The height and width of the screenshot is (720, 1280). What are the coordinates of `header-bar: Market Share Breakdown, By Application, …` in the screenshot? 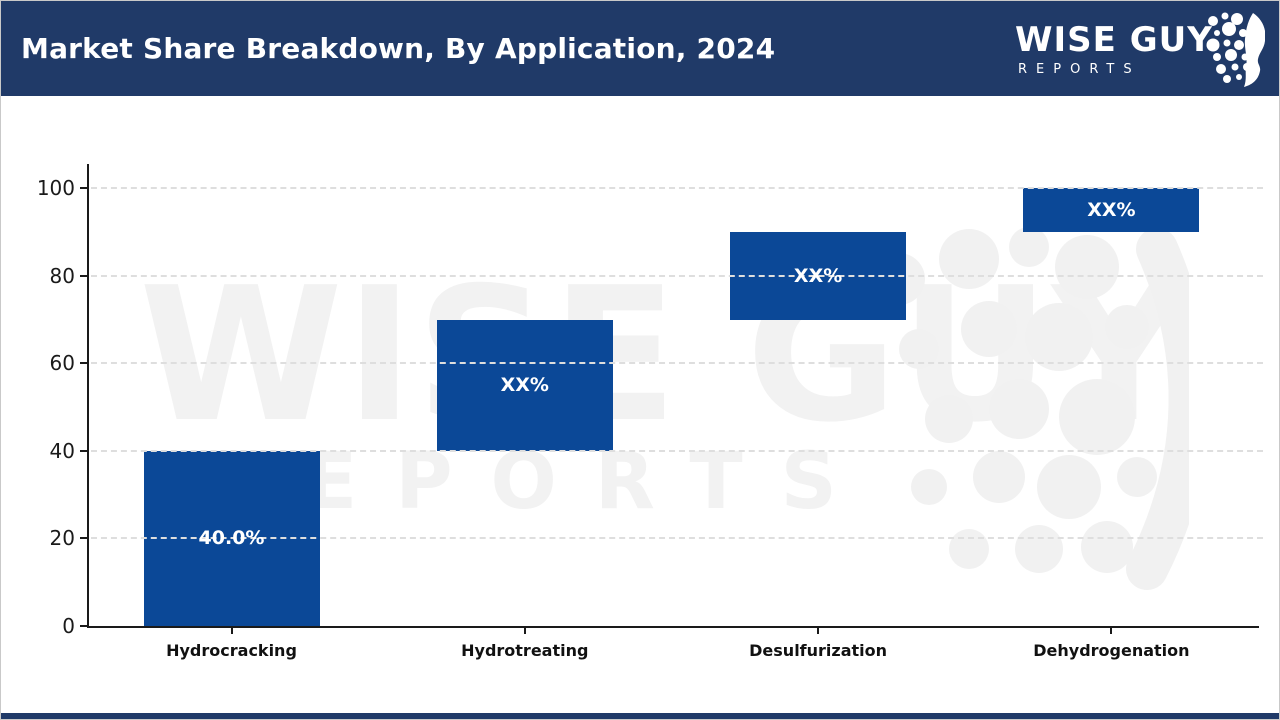 It's located at (640, 48).